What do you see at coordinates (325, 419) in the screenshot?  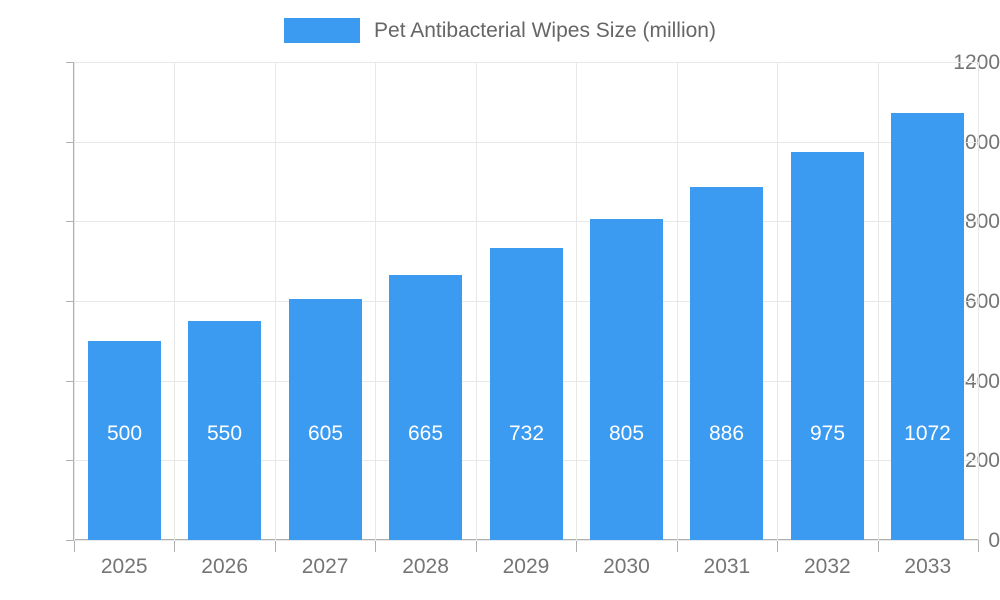 I see `bar-2027: 605` at bounding box center [325, 419].